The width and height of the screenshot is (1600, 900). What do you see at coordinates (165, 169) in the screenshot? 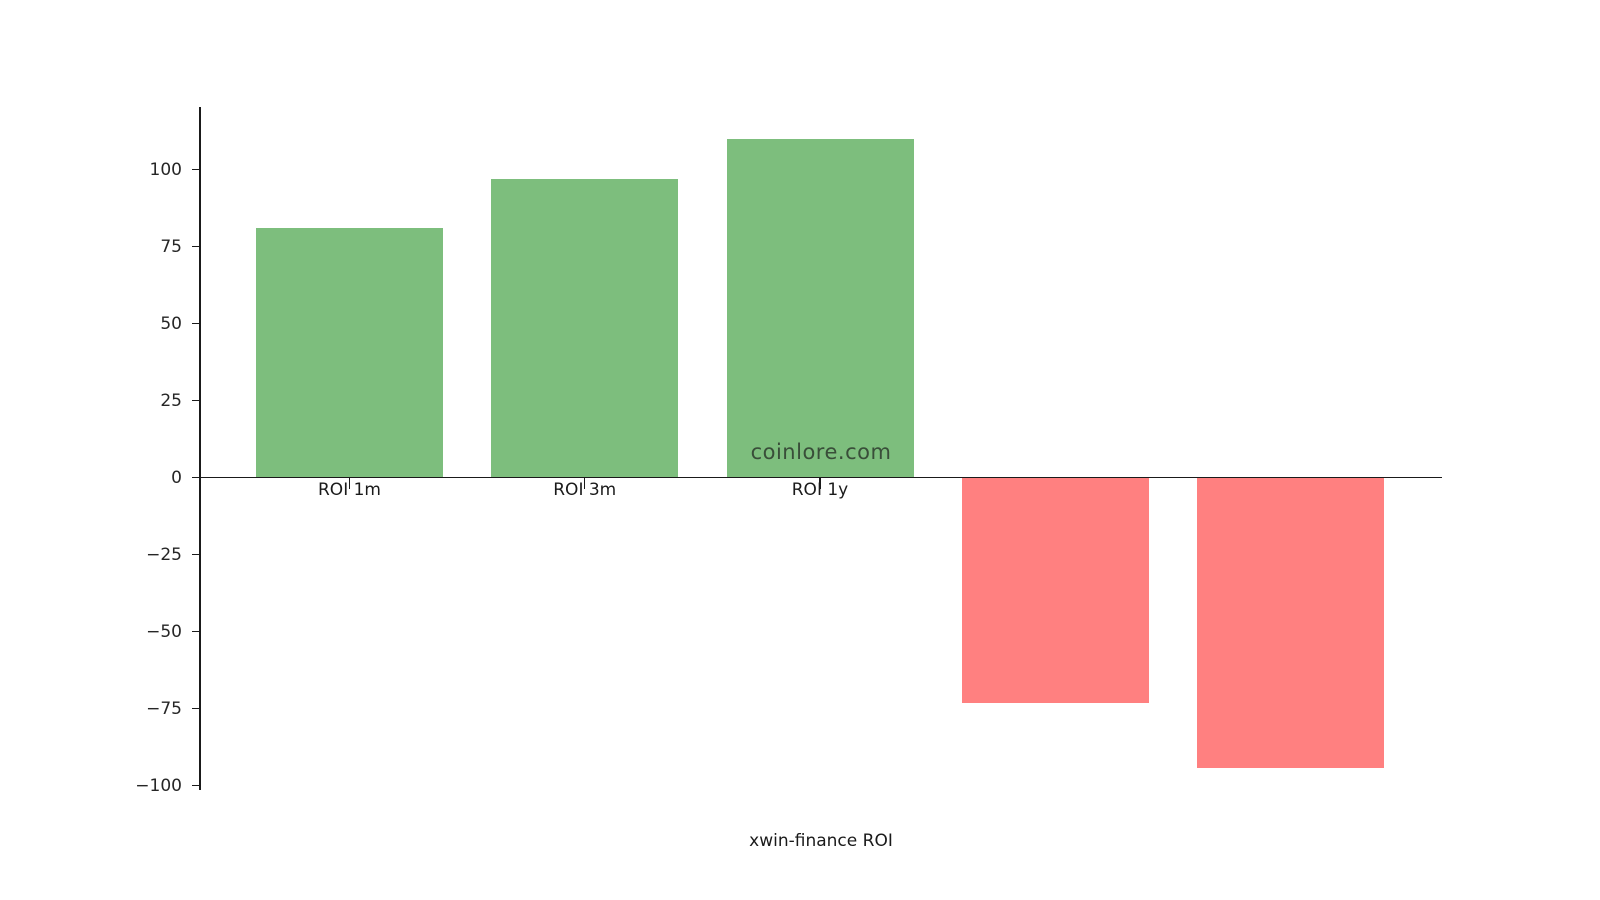
I see `y-tick-label: 100` at bounding box center [165, 169].